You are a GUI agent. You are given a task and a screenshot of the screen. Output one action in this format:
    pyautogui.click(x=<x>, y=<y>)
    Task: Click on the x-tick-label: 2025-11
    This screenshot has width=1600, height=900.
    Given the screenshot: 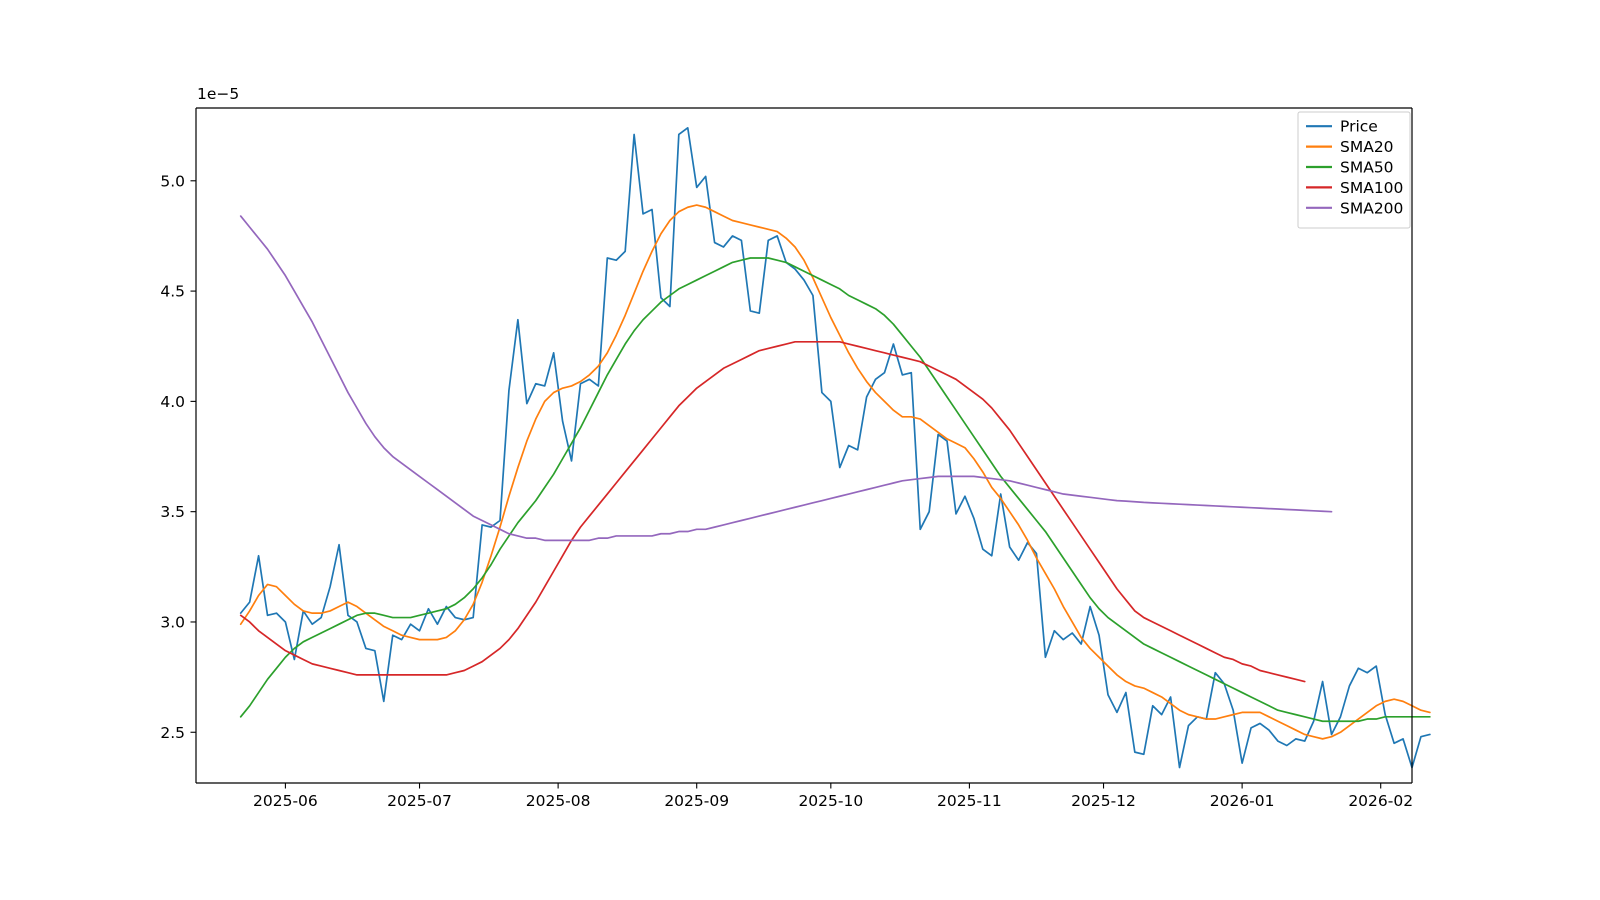 What is the action you would take?
    pyautogui.click(x=969, y=801)
    